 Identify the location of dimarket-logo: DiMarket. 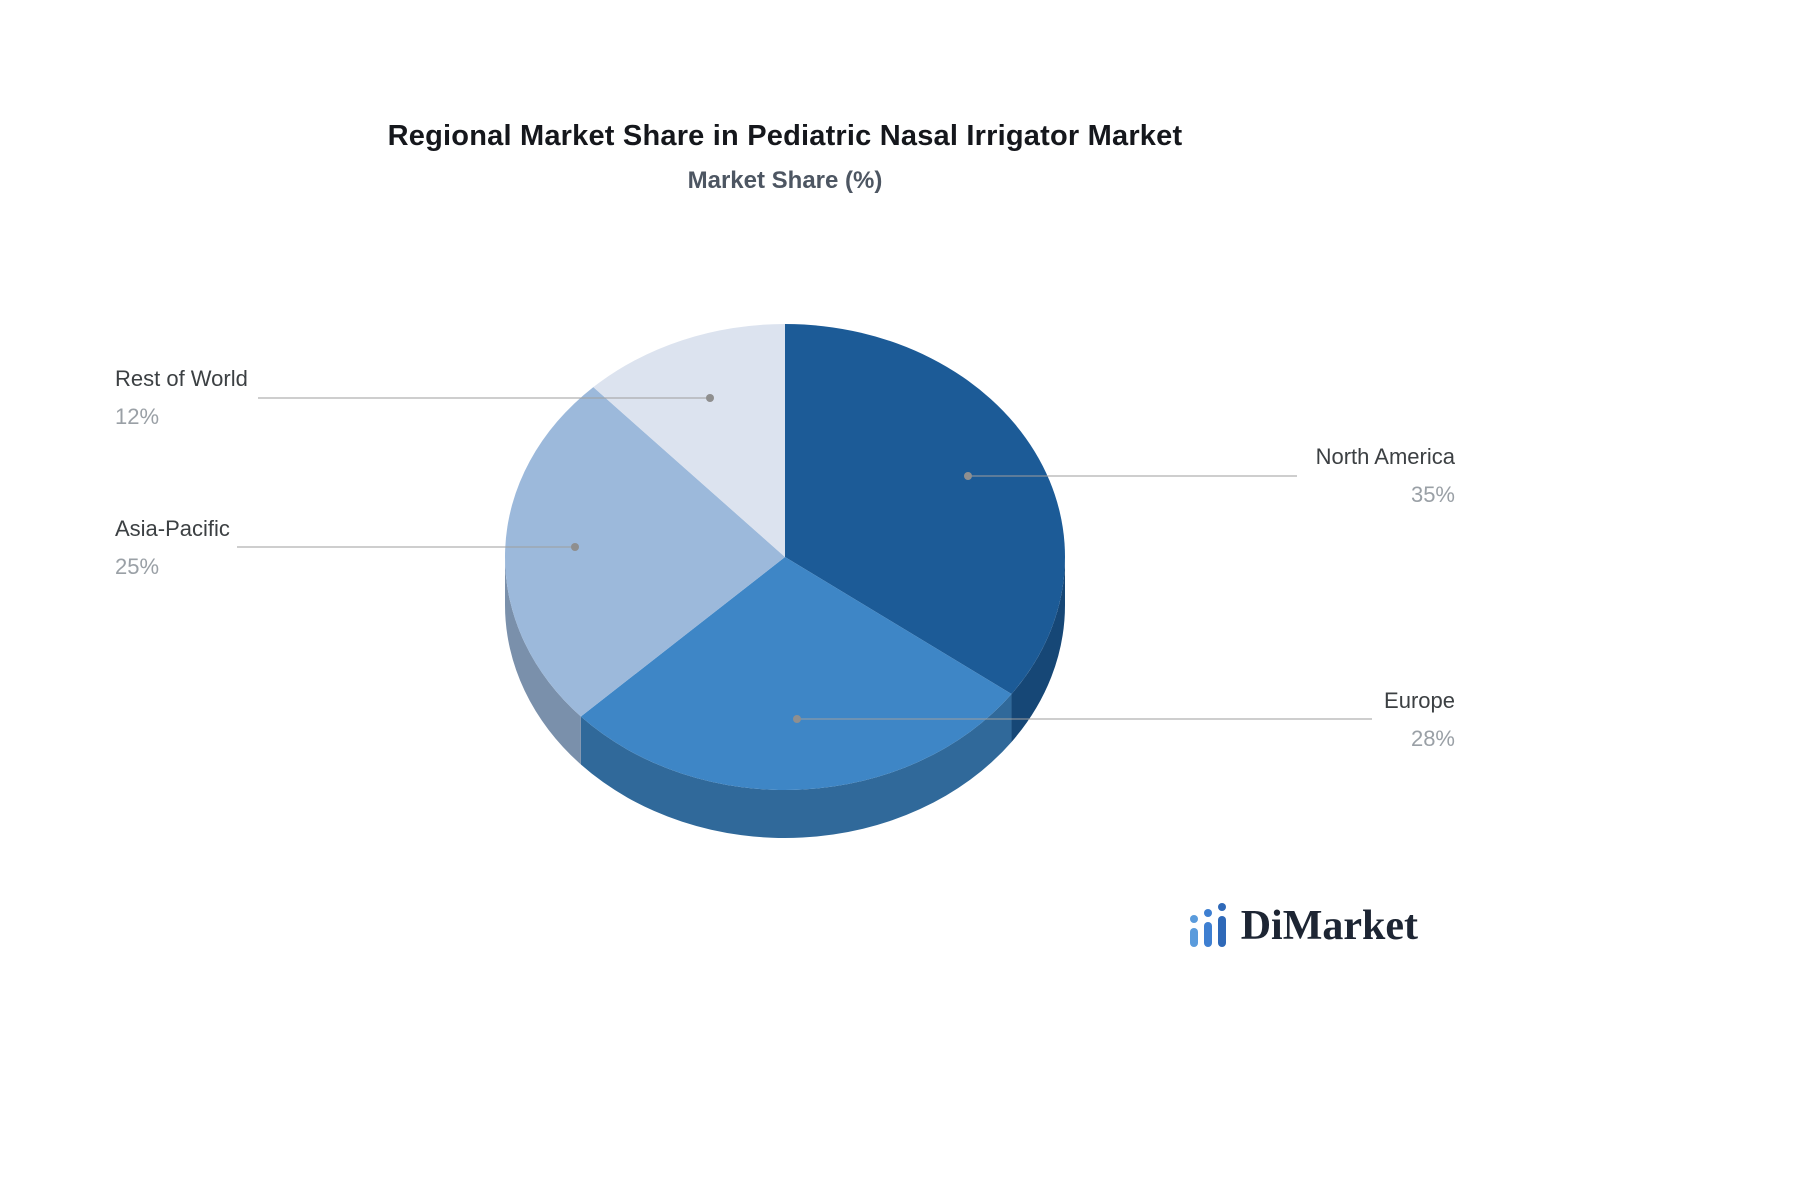
(1301, 925).